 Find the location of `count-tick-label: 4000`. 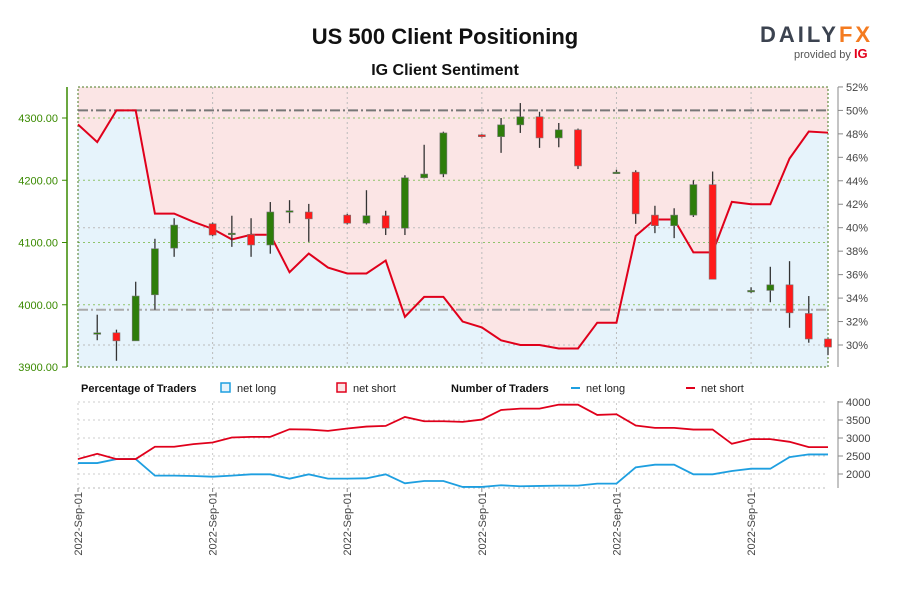

count-tick-label: 4000 is located at coordinates (858, 403).